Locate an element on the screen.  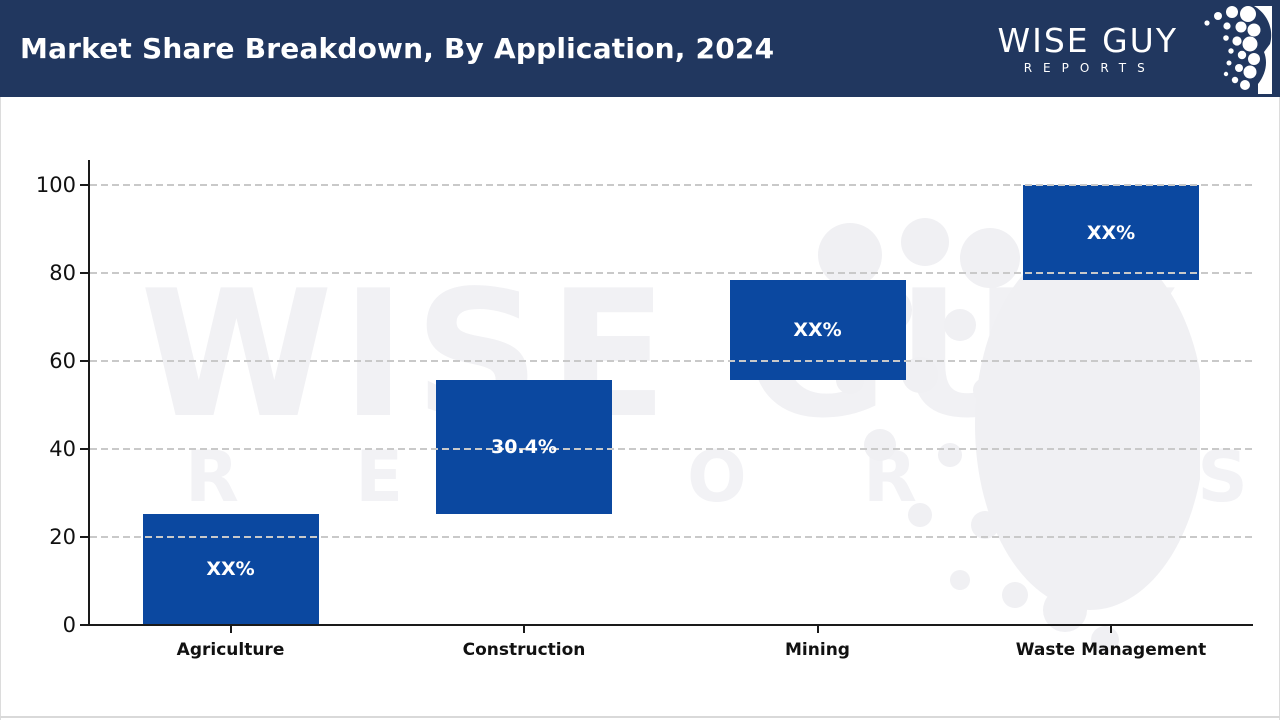
wise-guy-reports-logo: WISE GUY REPORTS is located at coordinates (1134, 48).